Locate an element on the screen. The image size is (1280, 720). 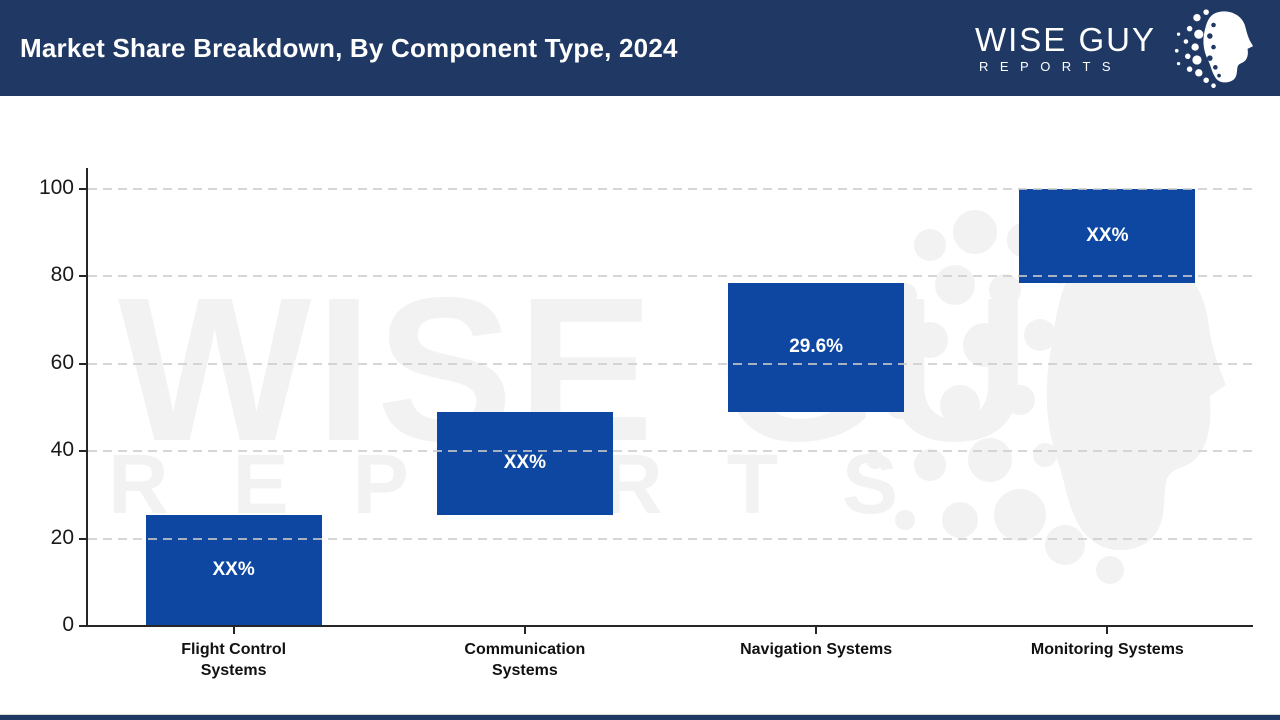
footer-bar is located at coordinates (640, 717).